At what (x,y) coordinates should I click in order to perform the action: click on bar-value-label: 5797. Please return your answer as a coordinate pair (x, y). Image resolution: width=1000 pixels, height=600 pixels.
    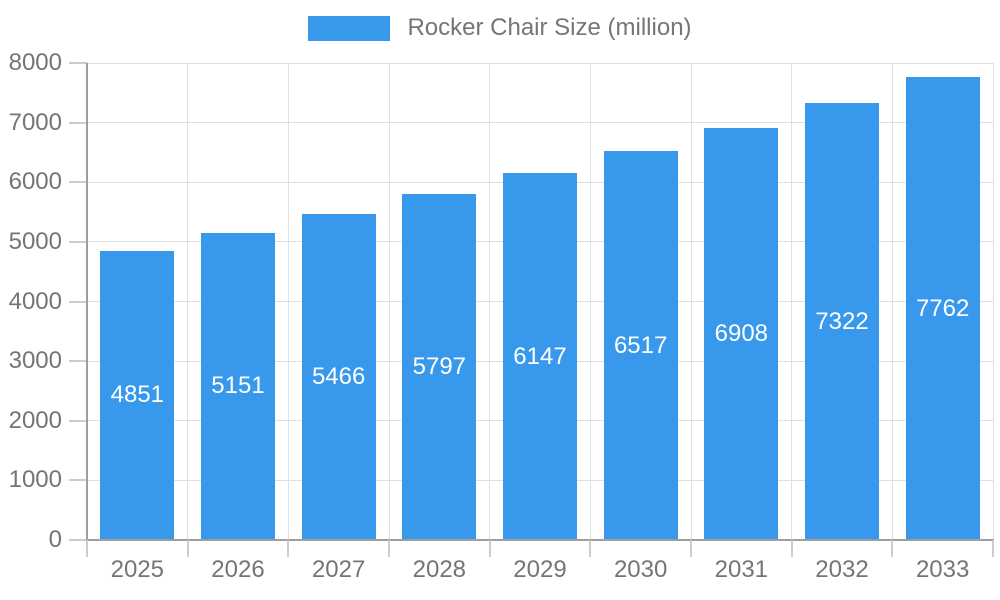
    Looking at the image, I should click on (439, 367).